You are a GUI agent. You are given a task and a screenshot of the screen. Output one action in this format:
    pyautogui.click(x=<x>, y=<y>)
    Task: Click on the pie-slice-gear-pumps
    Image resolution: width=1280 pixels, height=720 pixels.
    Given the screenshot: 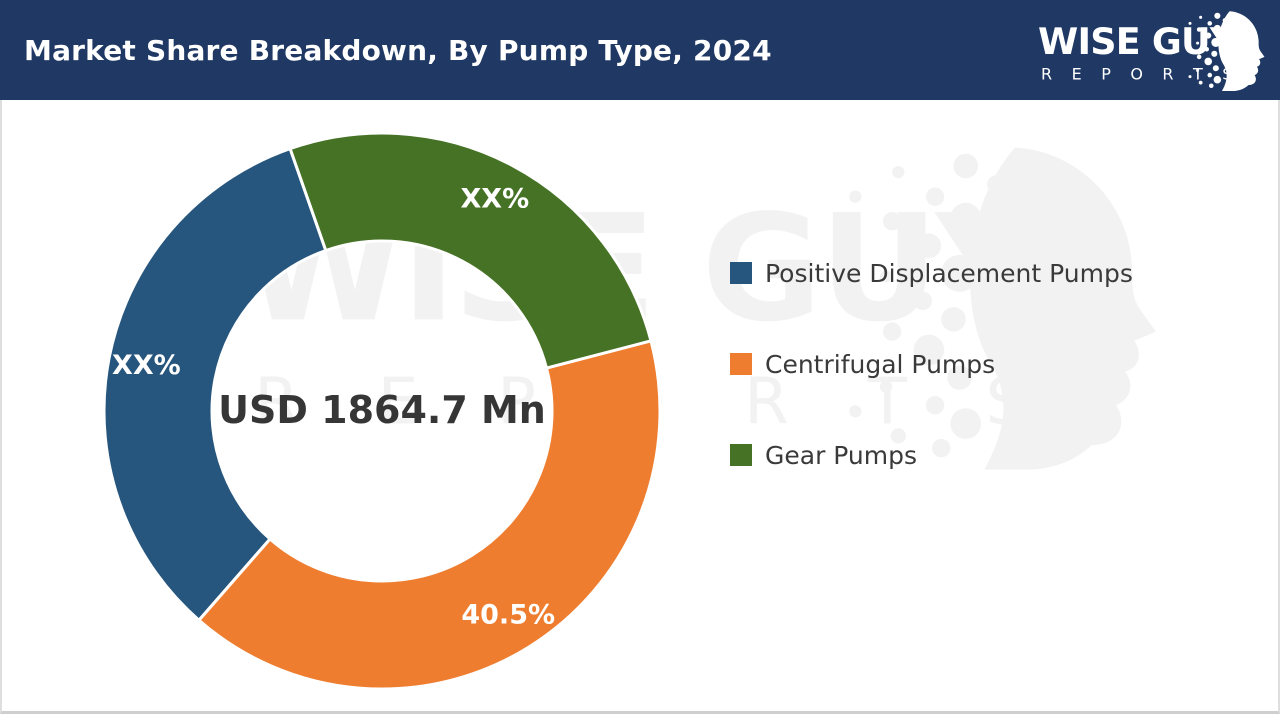 What is the action you would take?
    pyautogui.click(x=470, y=250)
    